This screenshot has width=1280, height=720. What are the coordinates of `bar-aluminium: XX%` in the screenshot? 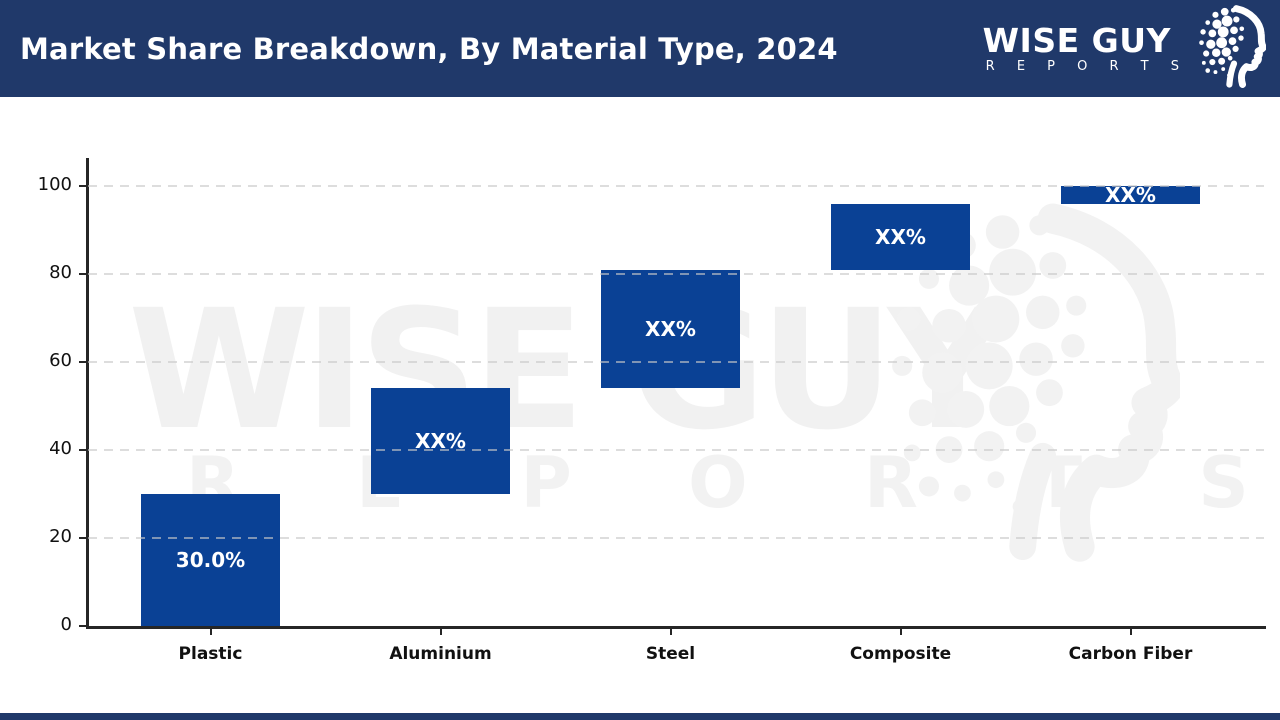 It's located at (440, 441).